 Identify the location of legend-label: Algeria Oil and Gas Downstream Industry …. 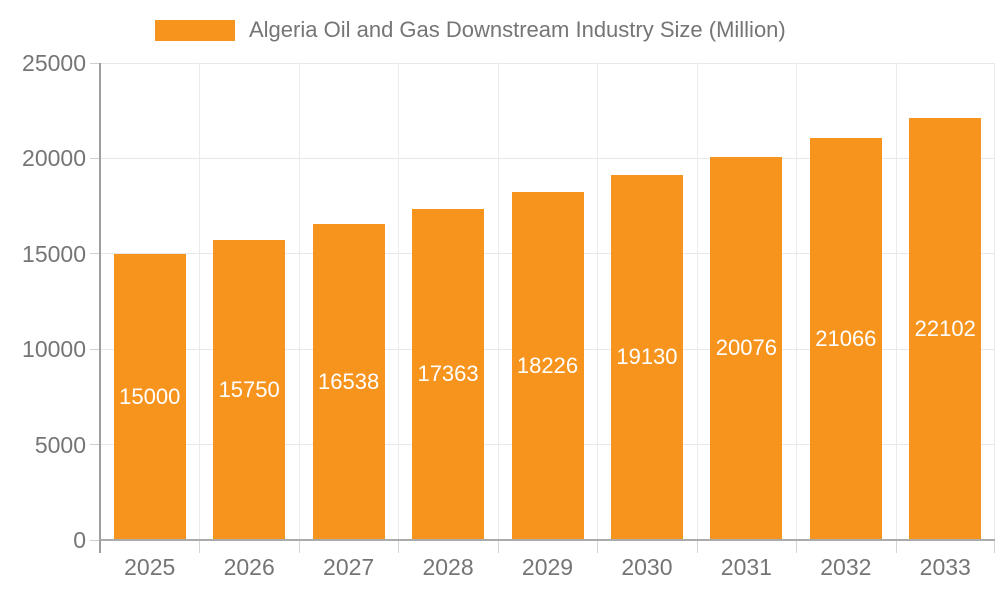
(517, 29).